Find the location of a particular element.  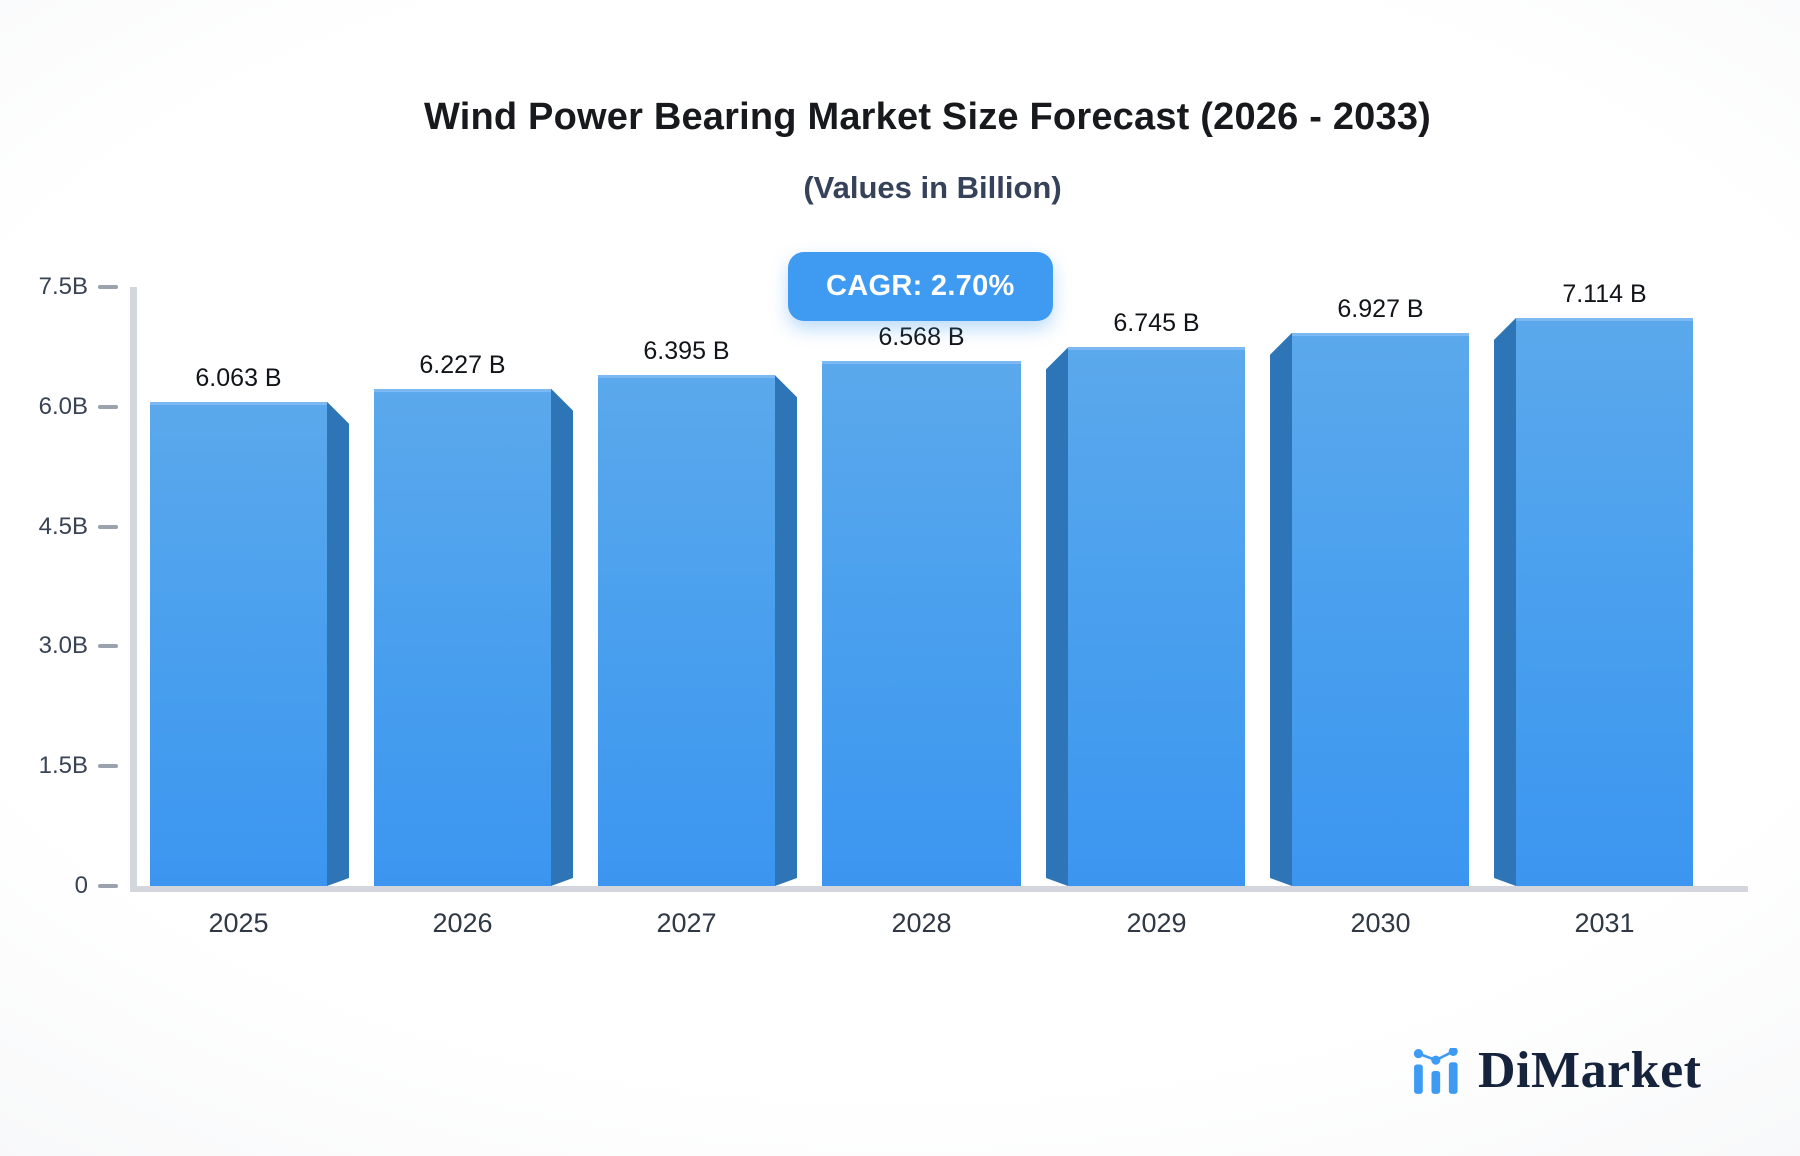

x-tick-label-2025: 2025 is located at coordinates (238, 923).